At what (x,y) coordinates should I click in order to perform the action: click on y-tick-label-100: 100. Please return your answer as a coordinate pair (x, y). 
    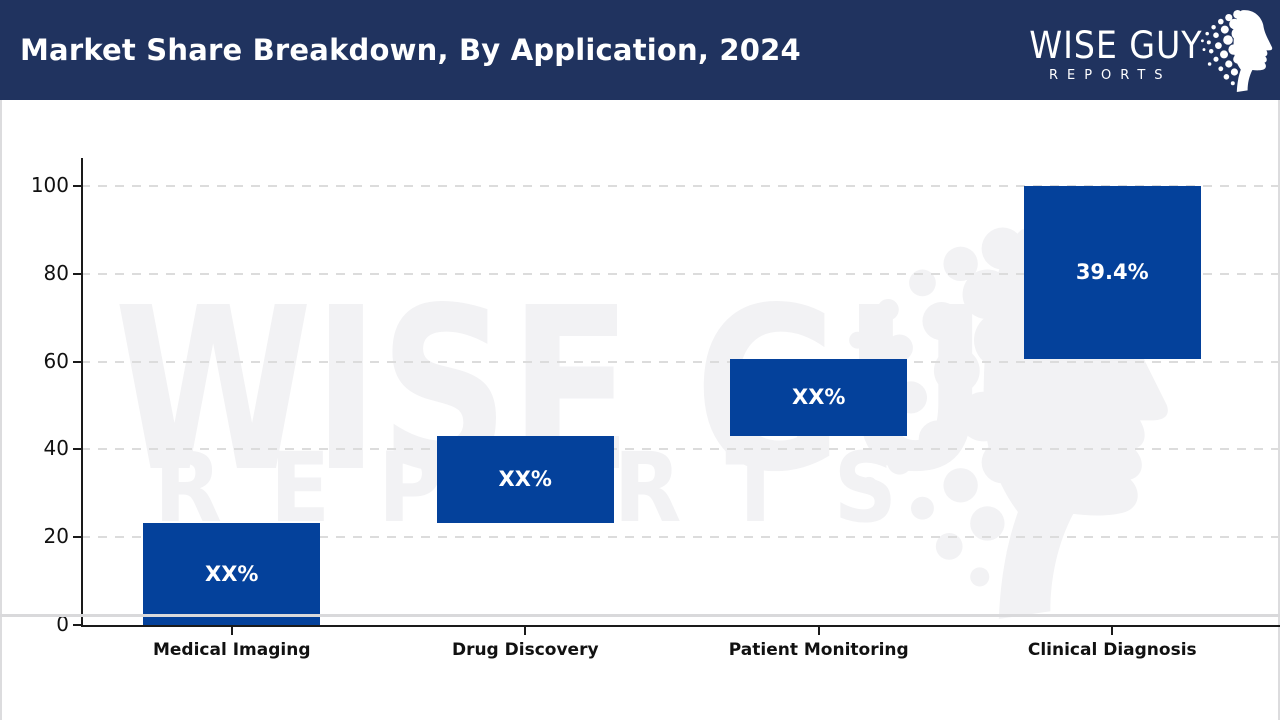
    Looking at the image, I should click on (49, 185).